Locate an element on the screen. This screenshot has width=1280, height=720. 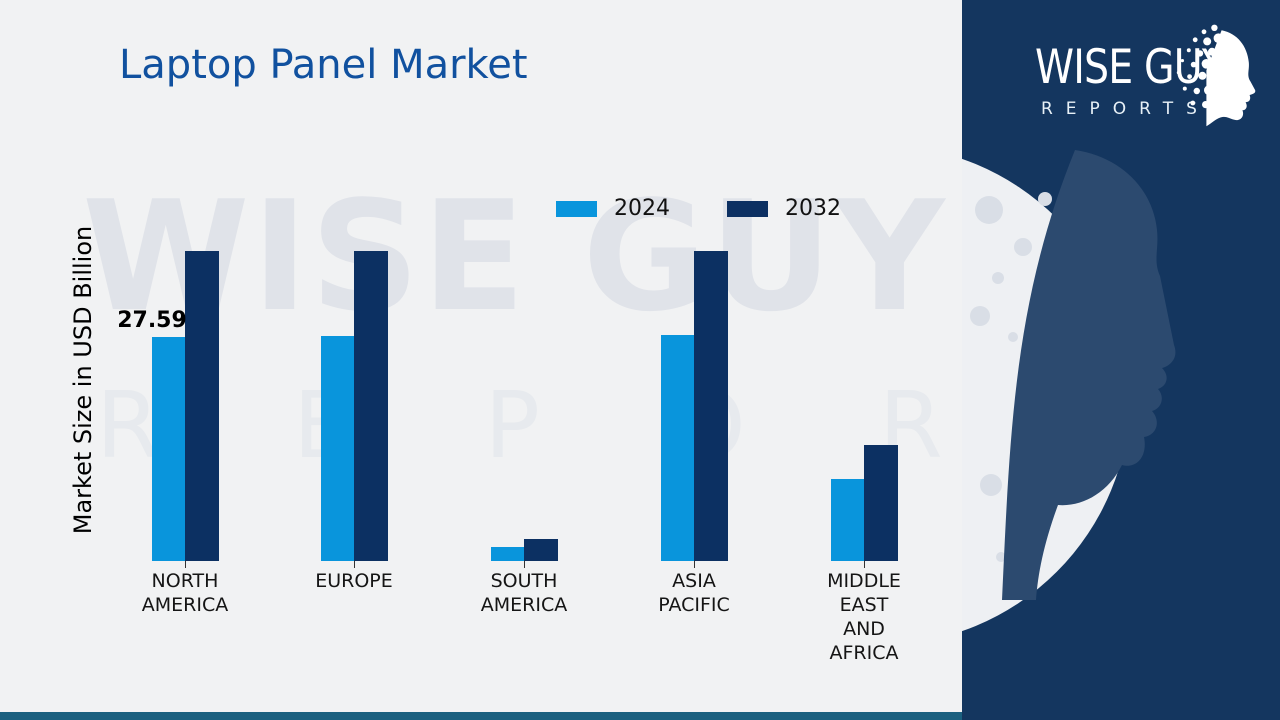
bar-2032-south-america is located at coordinates (541, 550).